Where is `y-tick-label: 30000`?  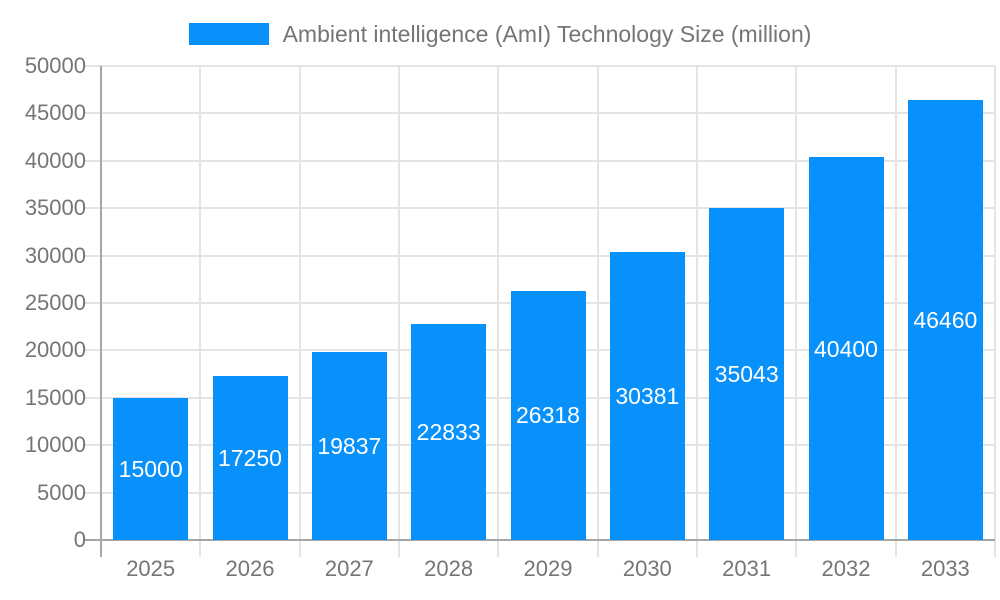 y-tick-label: 30000 is located at coordinates (55, 255).